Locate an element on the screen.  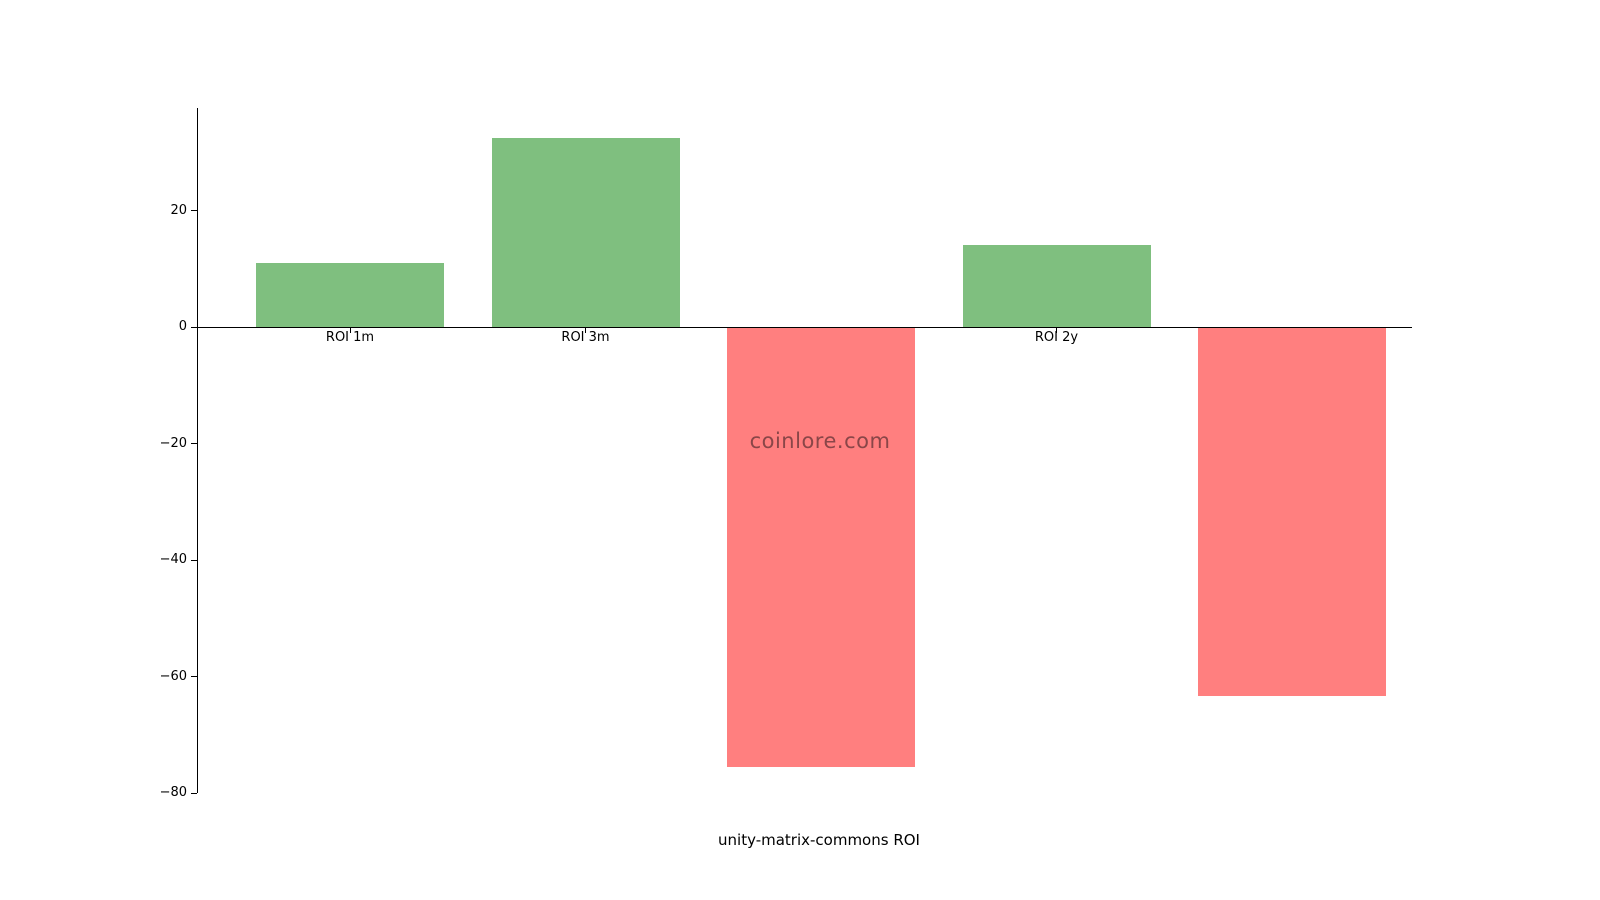
y-axis-tick-label: −20 is located at coordinates (173, 443).